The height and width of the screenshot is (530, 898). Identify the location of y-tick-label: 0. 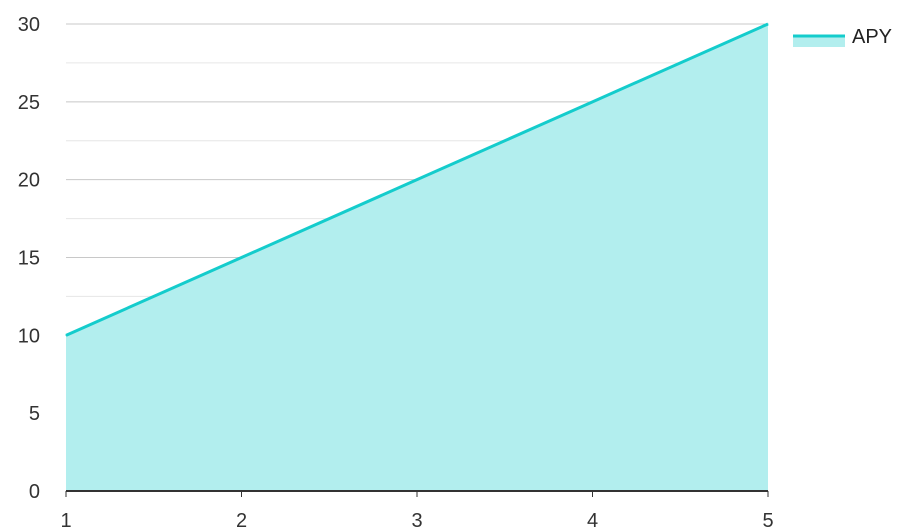
(34, 492).